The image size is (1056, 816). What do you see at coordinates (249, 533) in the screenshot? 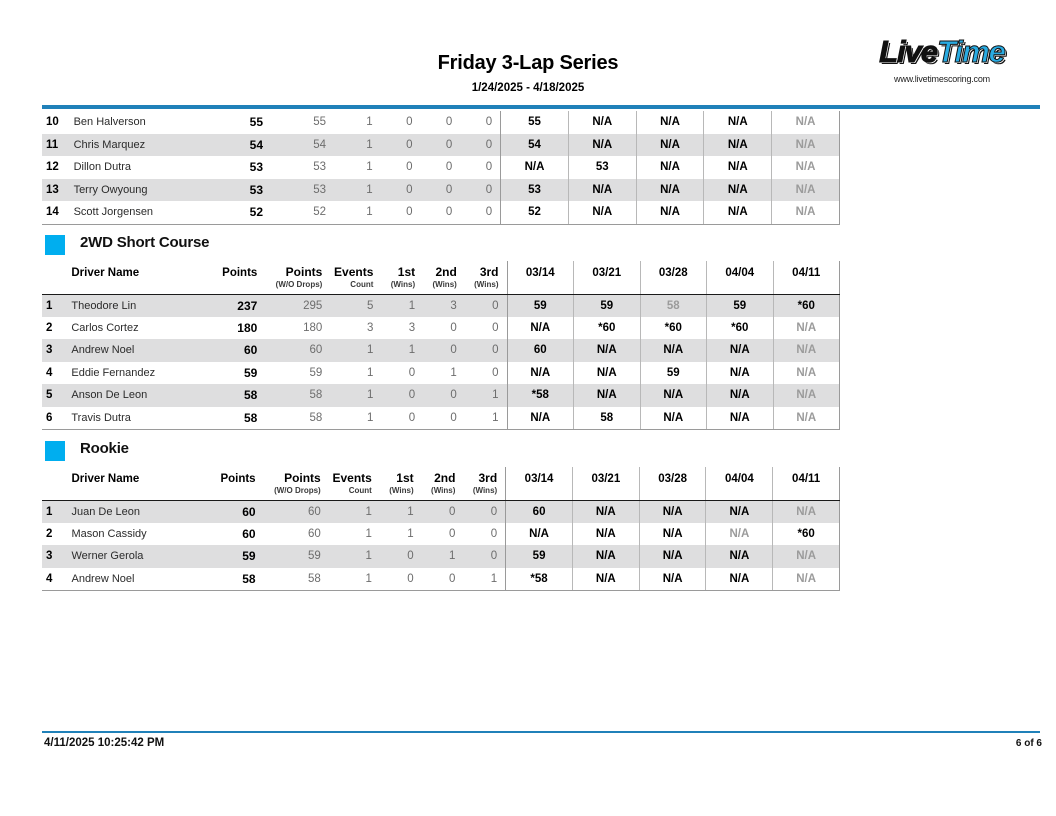
I see `row-points: 60` at bounding box center [249, 533].